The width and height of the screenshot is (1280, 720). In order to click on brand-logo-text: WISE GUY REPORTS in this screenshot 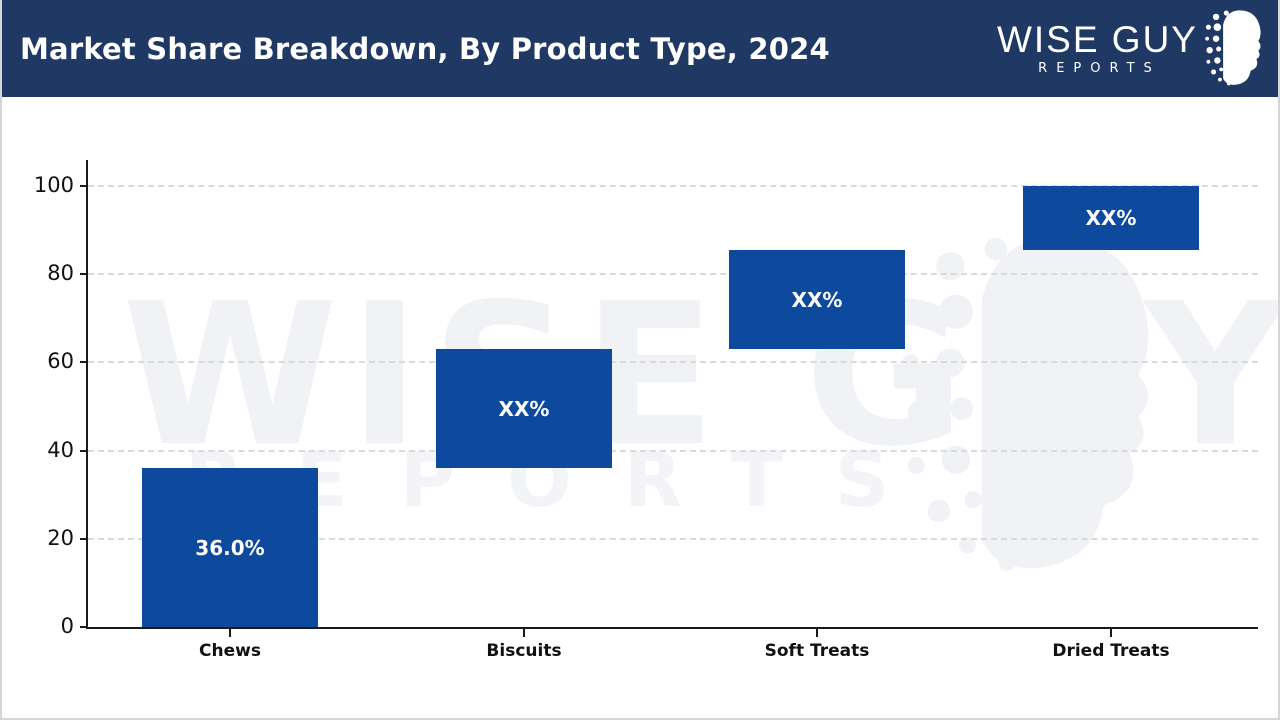, I will do `click(1097, 48)`.